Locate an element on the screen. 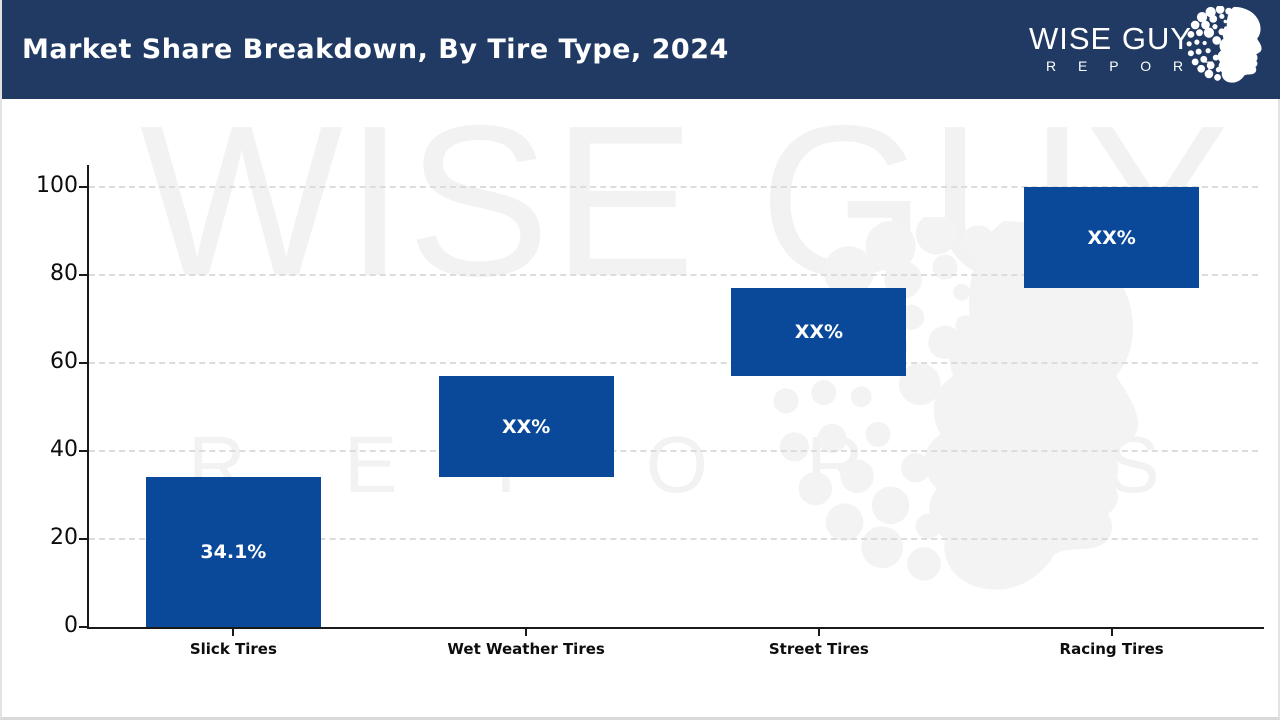  x-axis-label: Slick Tires is located at coordinates (233, 649).